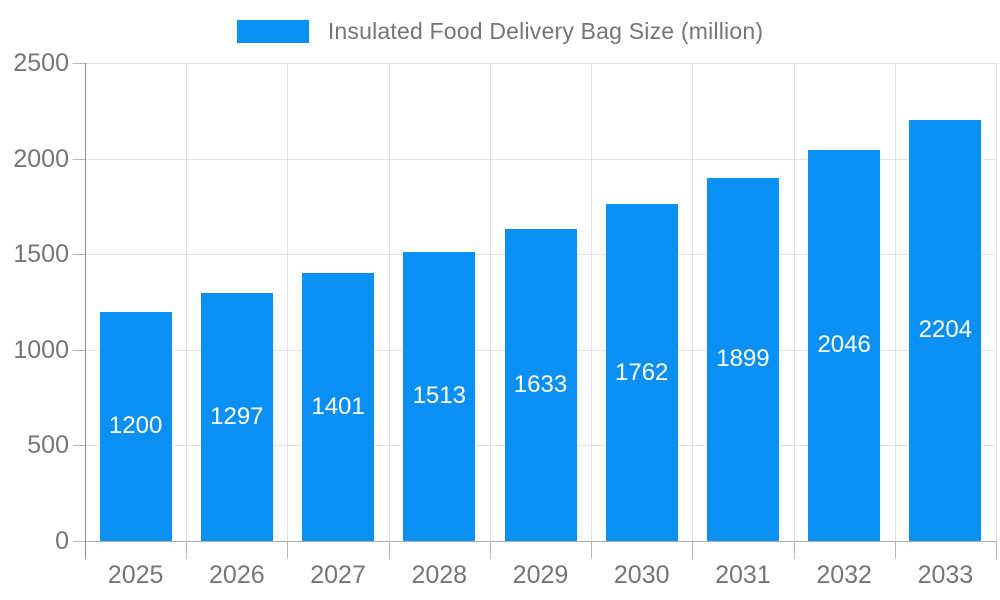 The width and height of the screenshot is (1000, 600). Describe the element at coordinates (540, 541) in the screenshot. I see `x-axis-line` at that location.